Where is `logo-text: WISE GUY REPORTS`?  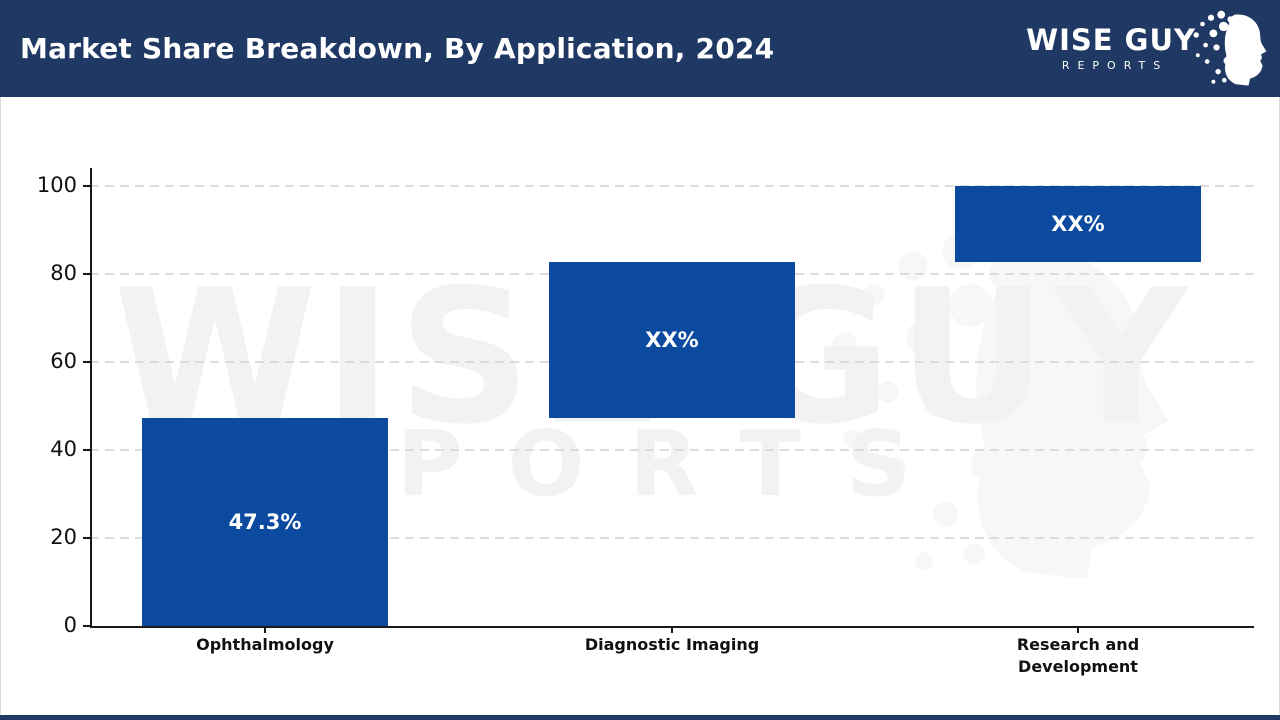
logo-text: WISE GUY REPORTS is located at coordinates (1111, 48).